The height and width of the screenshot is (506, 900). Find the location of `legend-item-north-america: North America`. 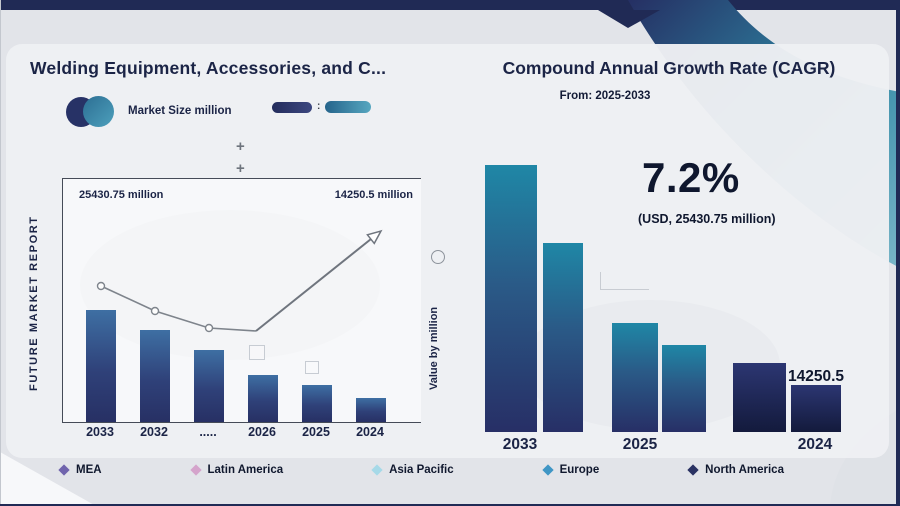

legend-item-north-america: North America is located at coordinates (735, 470).